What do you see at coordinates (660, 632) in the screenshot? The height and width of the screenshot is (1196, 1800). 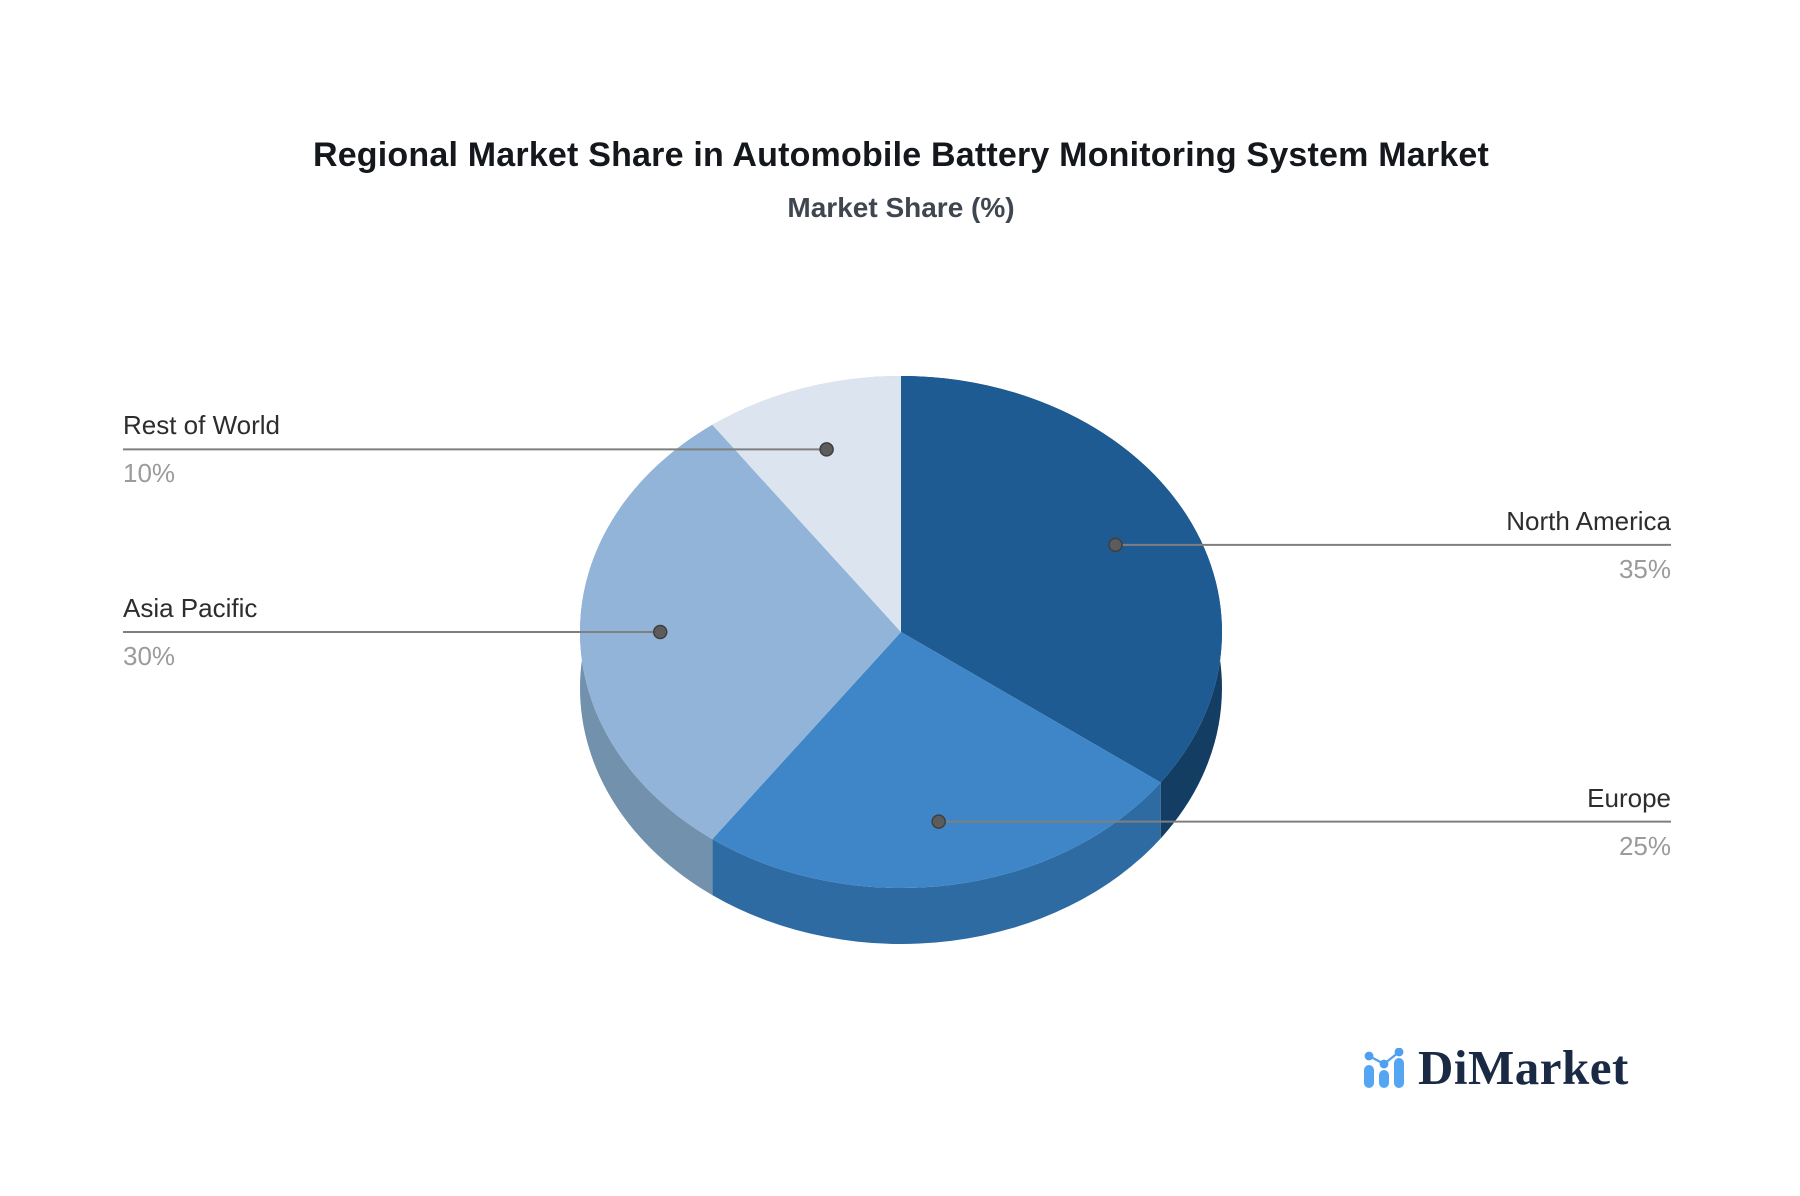 I see `leader-dot-asia-pacific` at bounding box center [660, 632].